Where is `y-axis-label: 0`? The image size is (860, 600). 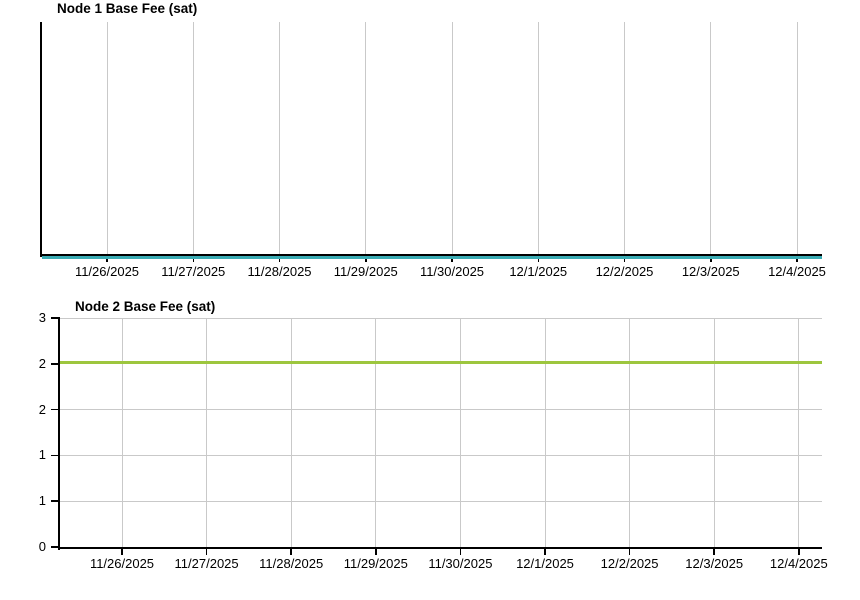 y-axis-label: 0 is located at coordinates (42, 546).